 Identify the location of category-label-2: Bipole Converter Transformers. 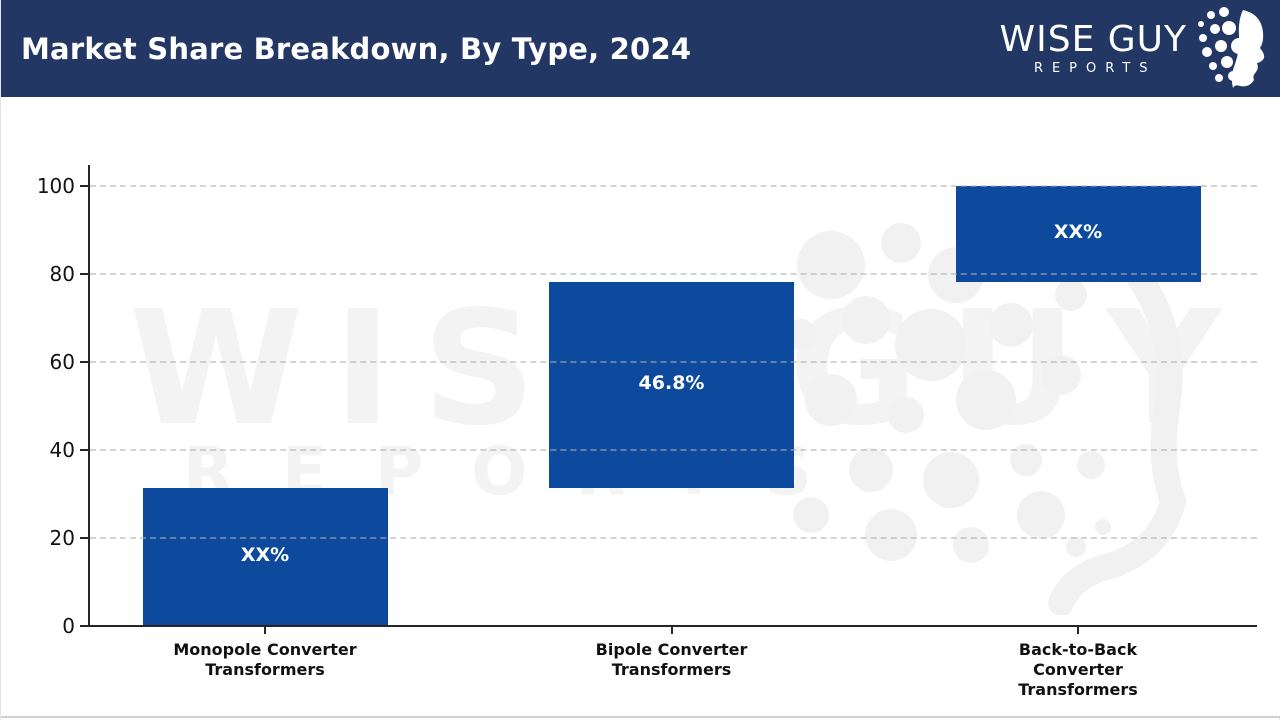
(671, 659).